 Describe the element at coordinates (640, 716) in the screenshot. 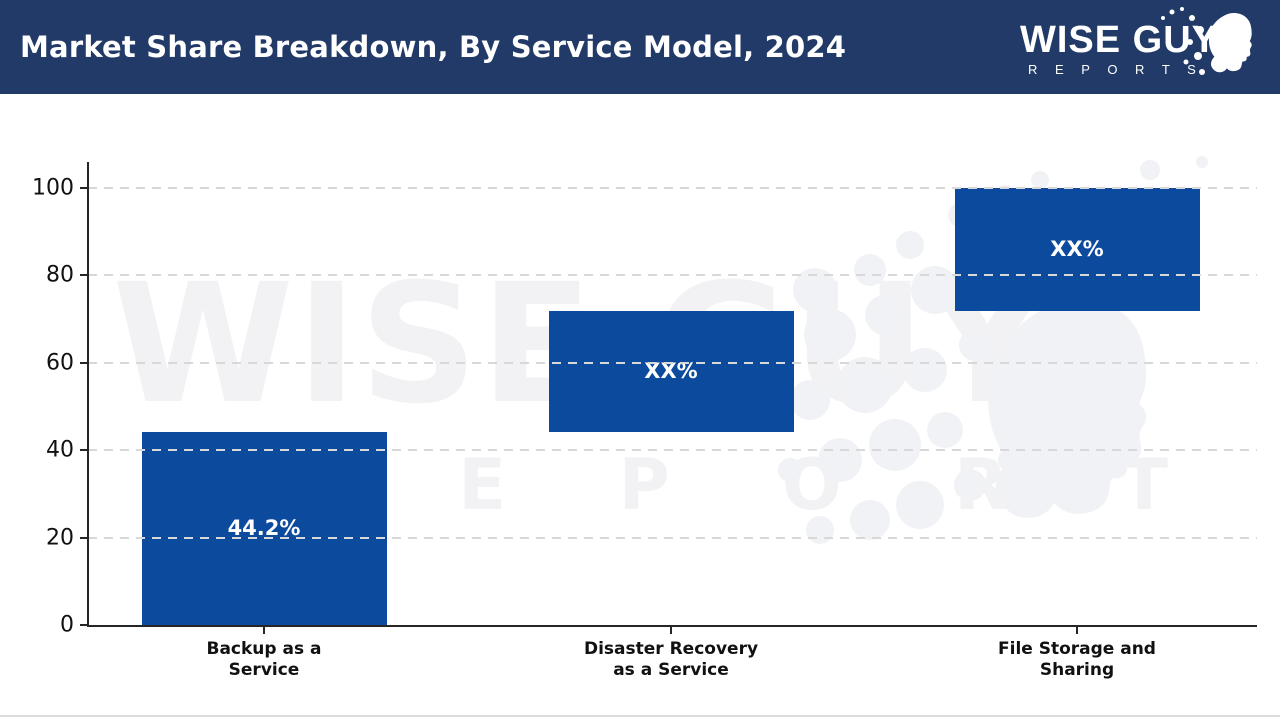

I see `bottom-divider` at that location.